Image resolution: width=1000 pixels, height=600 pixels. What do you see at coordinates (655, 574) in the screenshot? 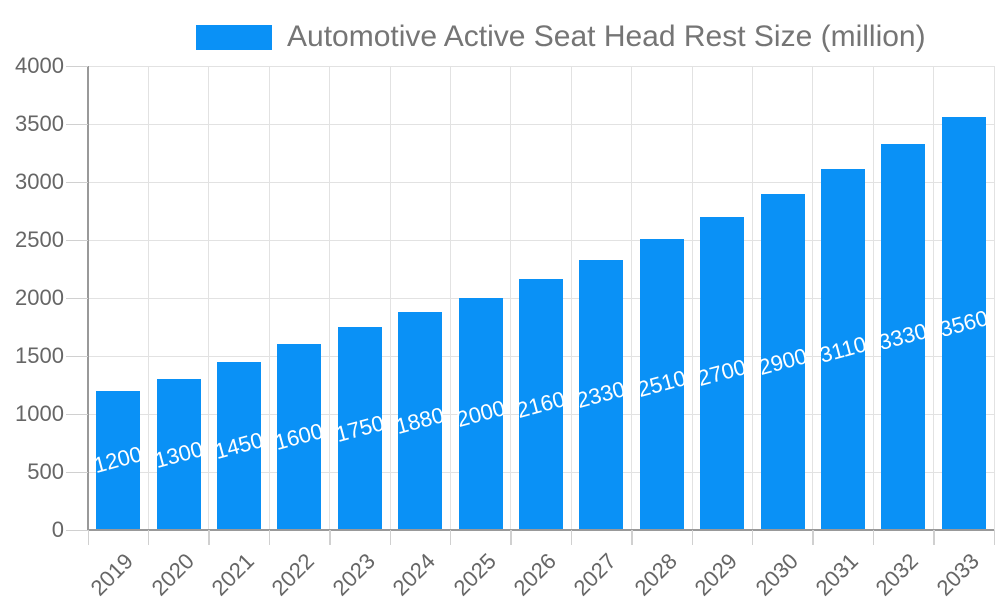
I see `x-axis-label: 2028` at bounding box center [655, 574].